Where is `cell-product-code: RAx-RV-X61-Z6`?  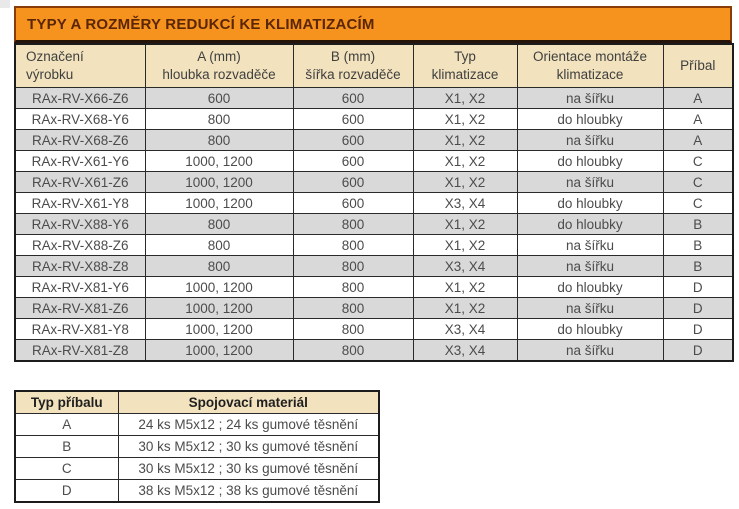
cell-product-code: RAx-RV-X61-Z6 is located at coordinates (80, 182).